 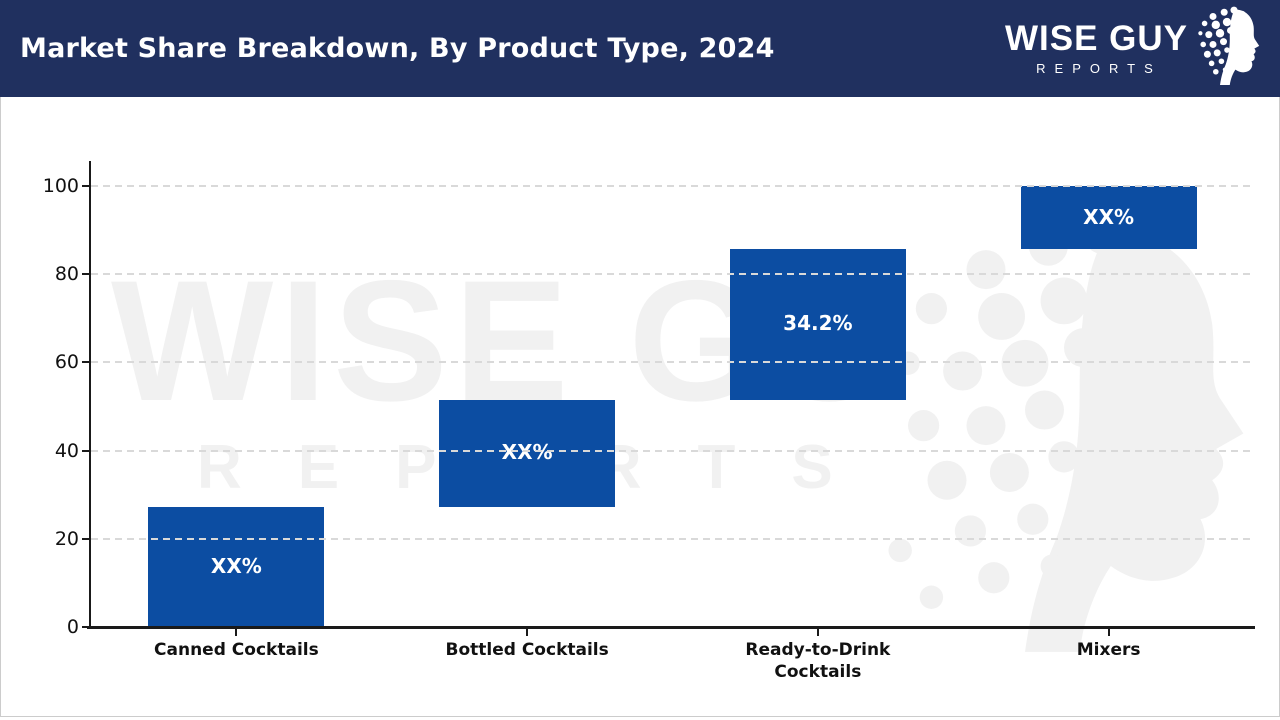 I want to click on logo-wordmark: WISE GUY, so click(x=1096, y=38).